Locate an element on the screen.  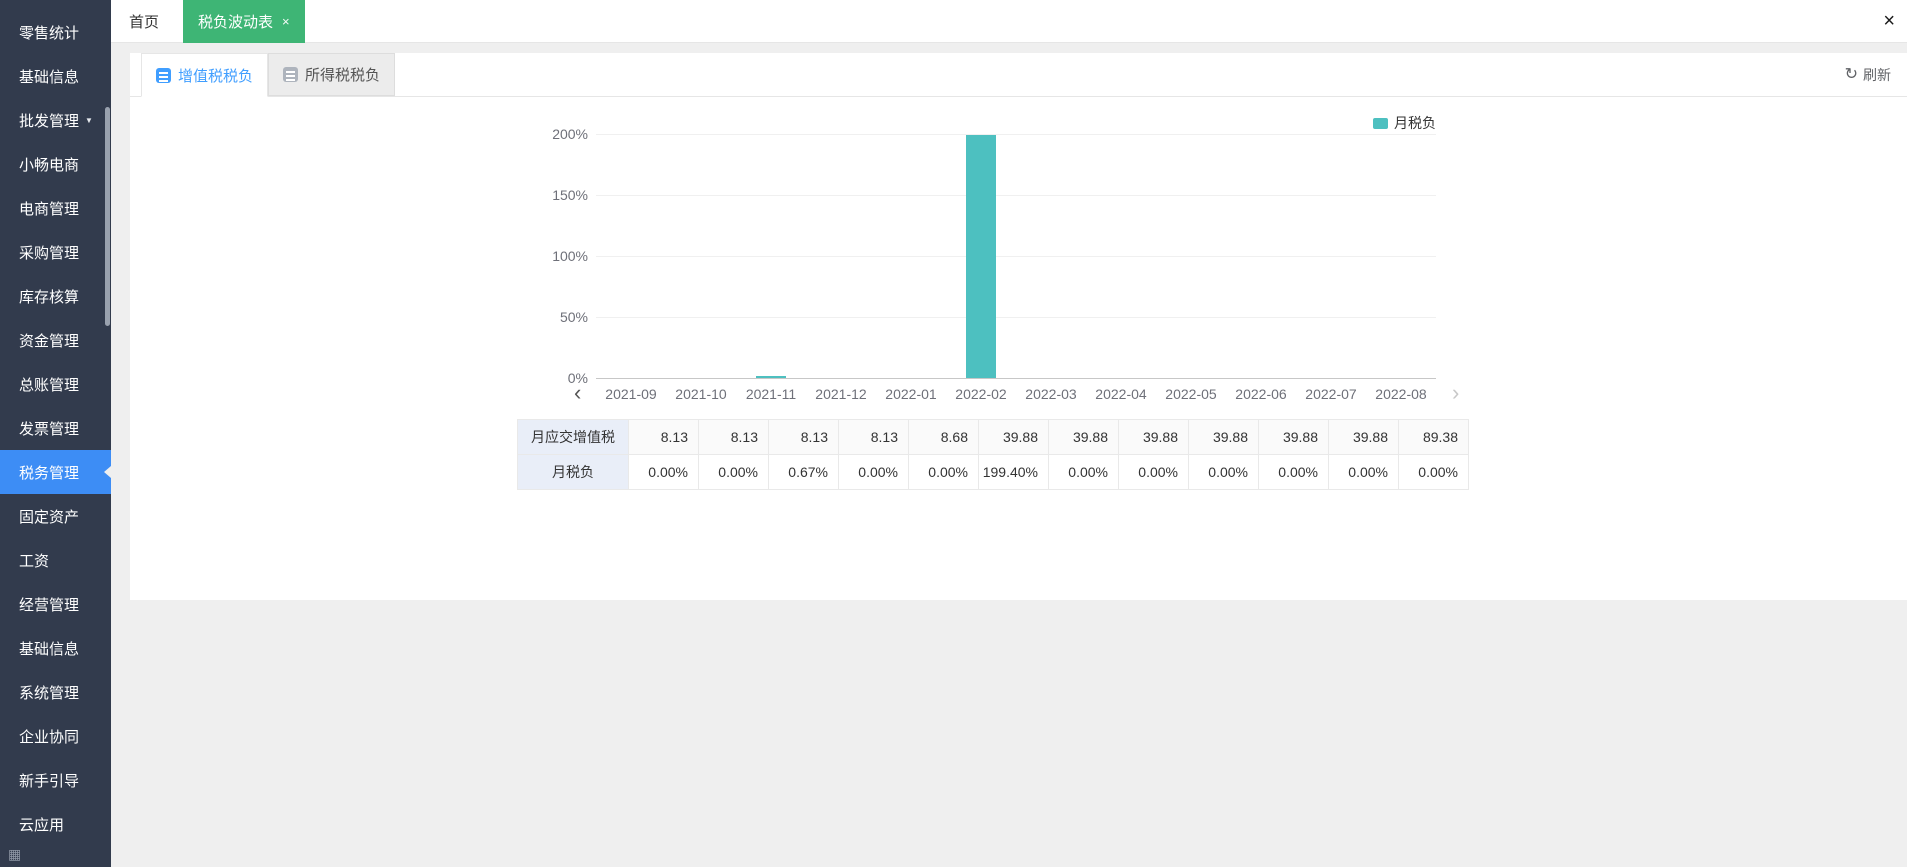
tab-income-tax-burden: 所得税税负 is located at coordinates (332, 74).